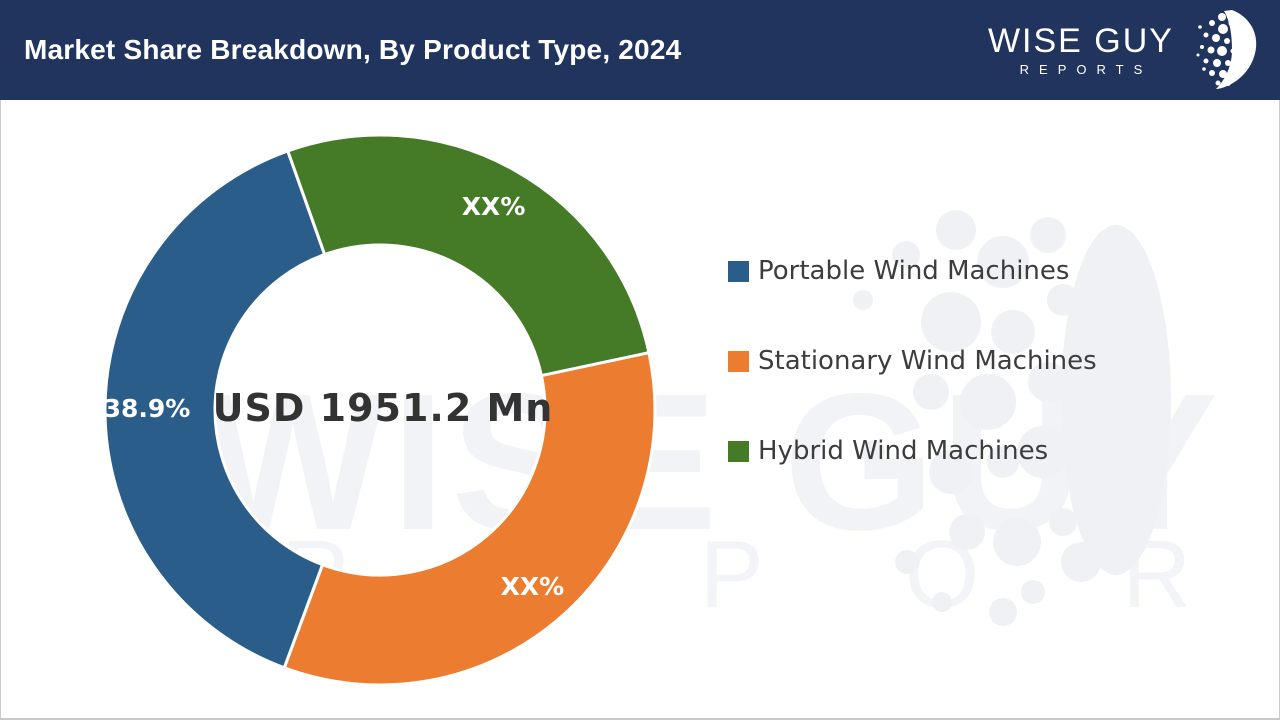 Image resolution: width=1280 pixels, height=720 pixels. What do you see at coordinates (738, 361) in the screenshot?
I see `legend-swatch-stationary-icon` at bounding box center [738, 361].